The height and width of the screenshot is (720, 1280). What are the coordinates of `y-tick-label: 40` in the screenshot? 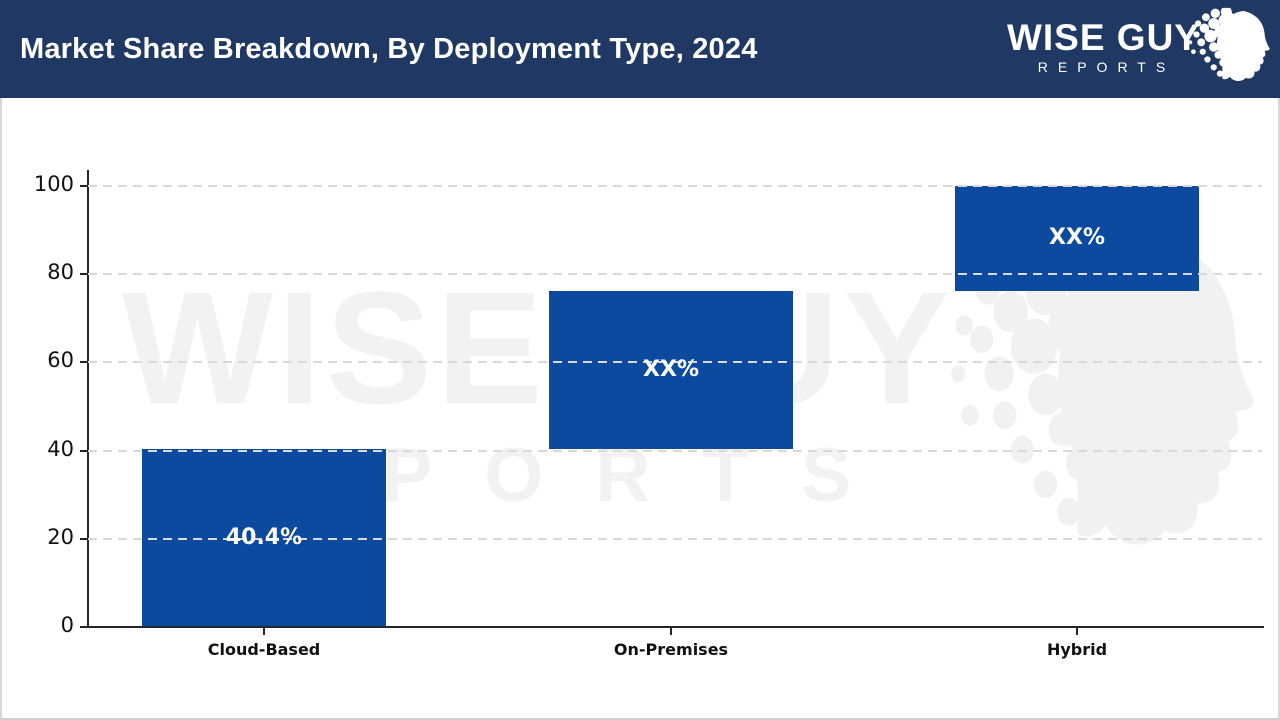 It's located at (60, 448).